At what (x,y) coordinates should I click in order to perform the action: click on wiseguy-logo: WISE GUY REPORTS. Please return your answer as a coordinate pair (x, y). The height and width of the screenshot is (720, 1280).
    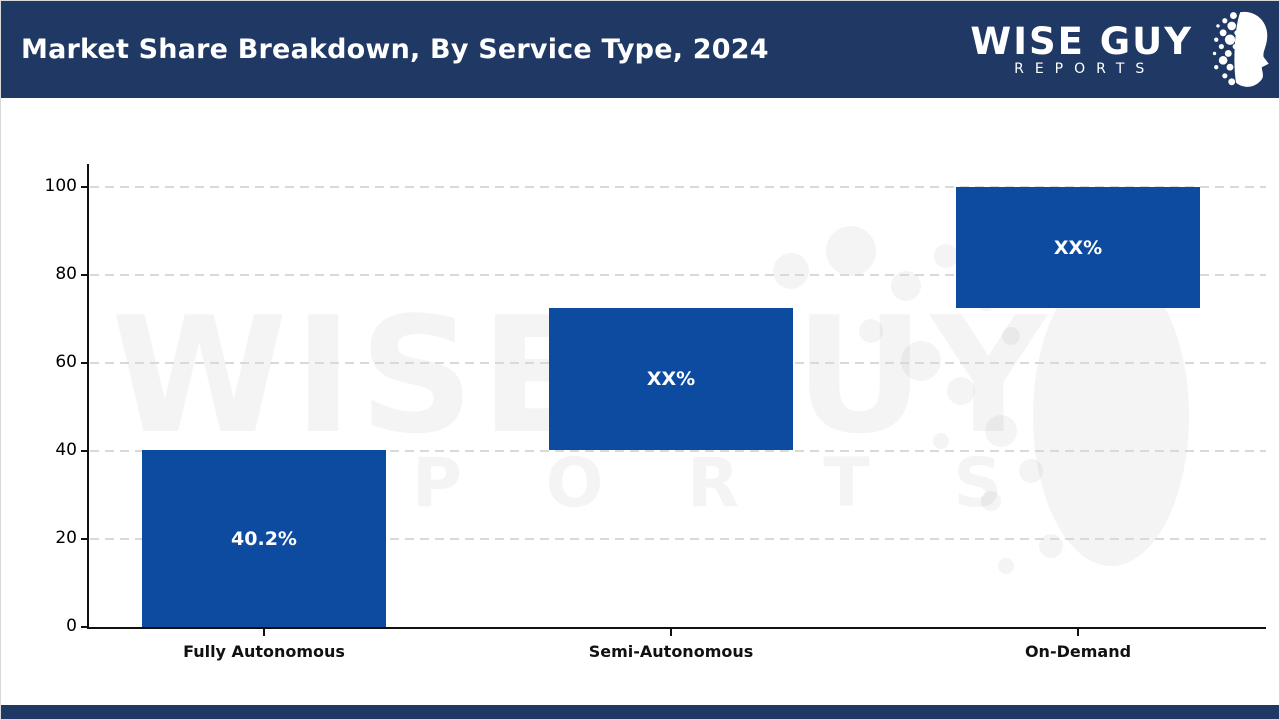
    Looking at the image, I should click on (1121, 50).